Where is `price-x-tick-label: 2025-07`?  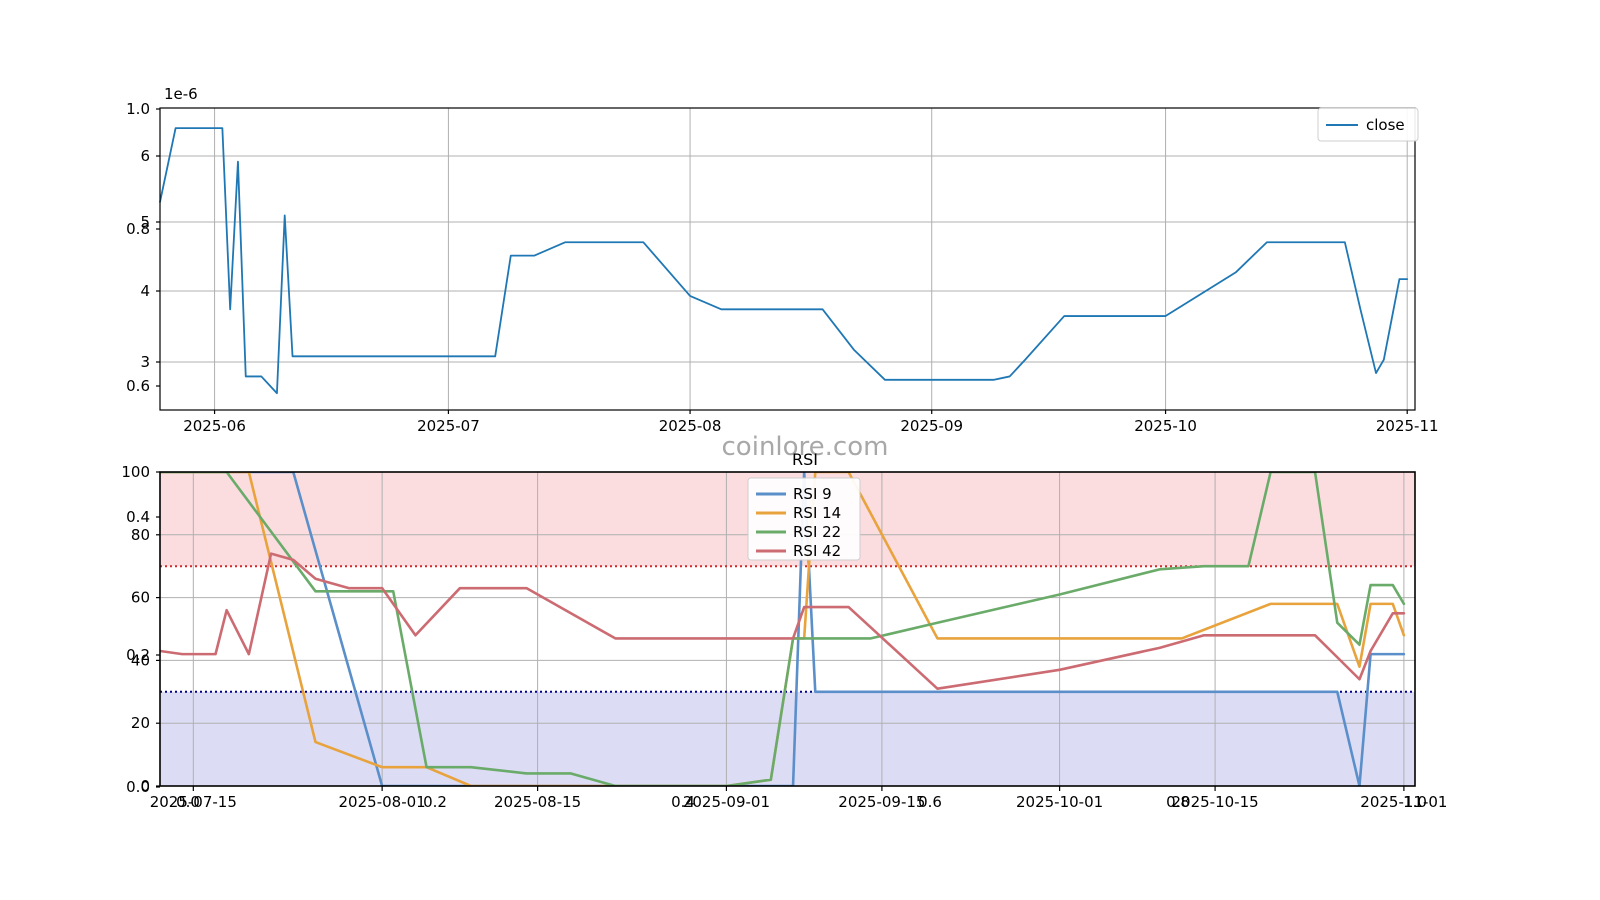
price-x-tick-label: 2025-07 is located at coordinates (448, 426).